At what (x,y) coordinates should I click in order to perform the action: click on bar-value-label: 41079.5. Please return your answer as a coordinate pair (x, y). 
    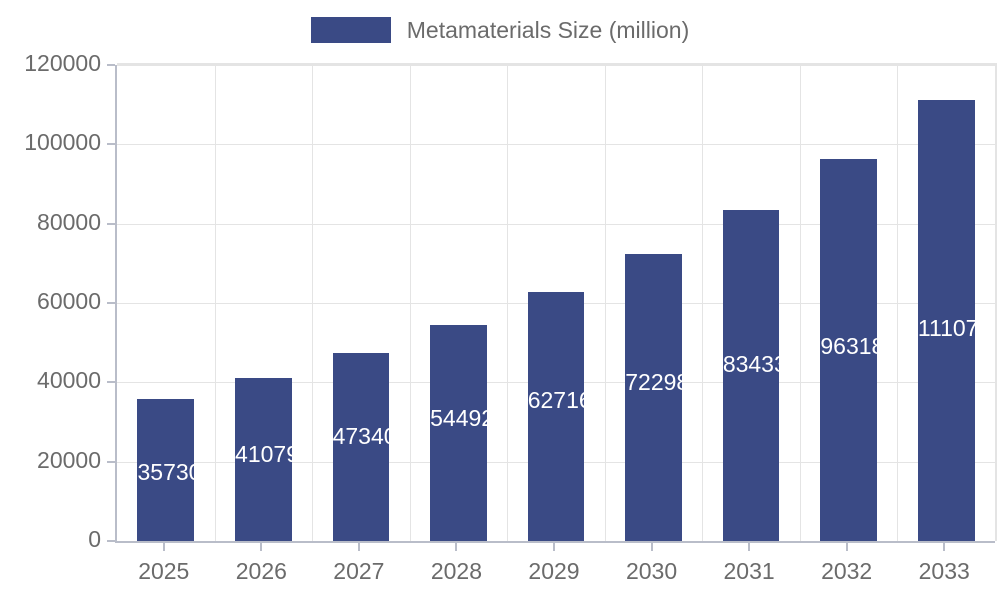
    Looking at the image, I should click on (263, 454).